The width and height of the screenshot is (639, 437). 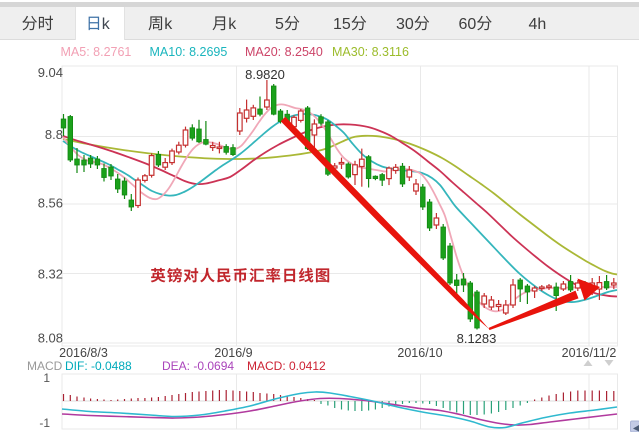 What do you see at coordinates (279, 24) in the screenshot?
I see `svg-text: 5` at bounding box center [279, 24].